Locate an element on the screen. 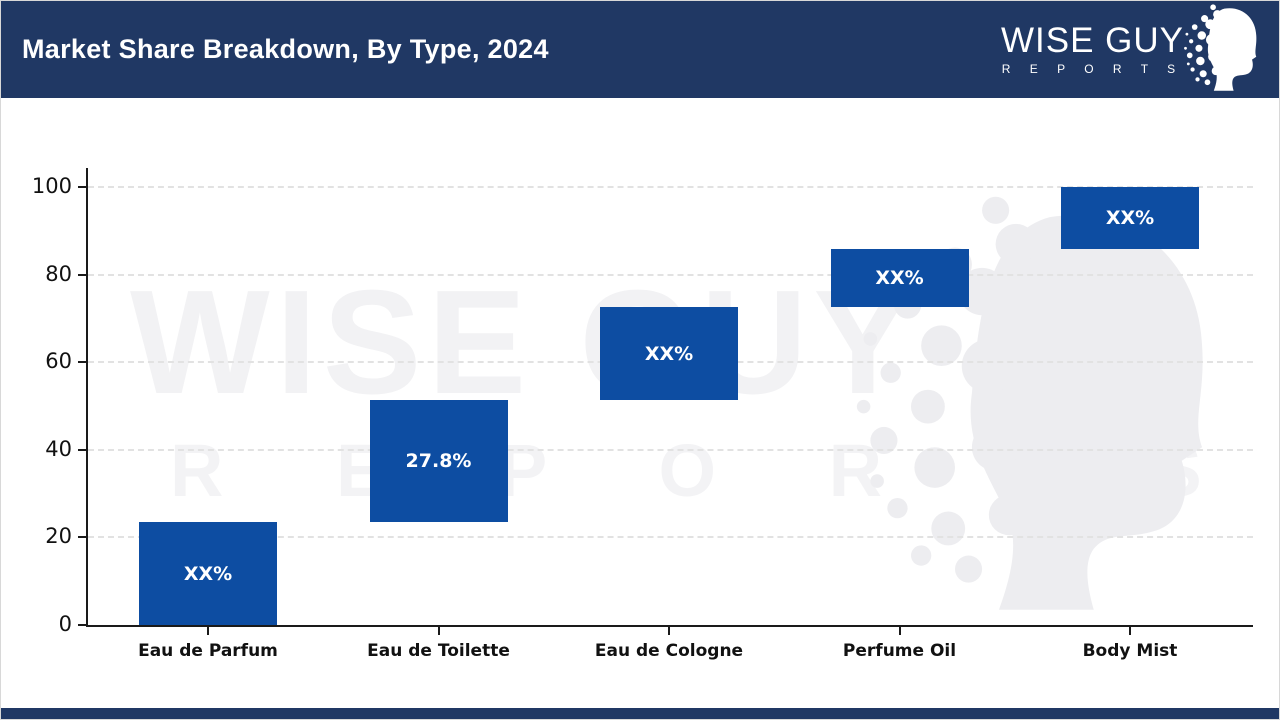 The image size is (1280, 720). dotted-head-profile-icon is located at coordinates (1220, 47).